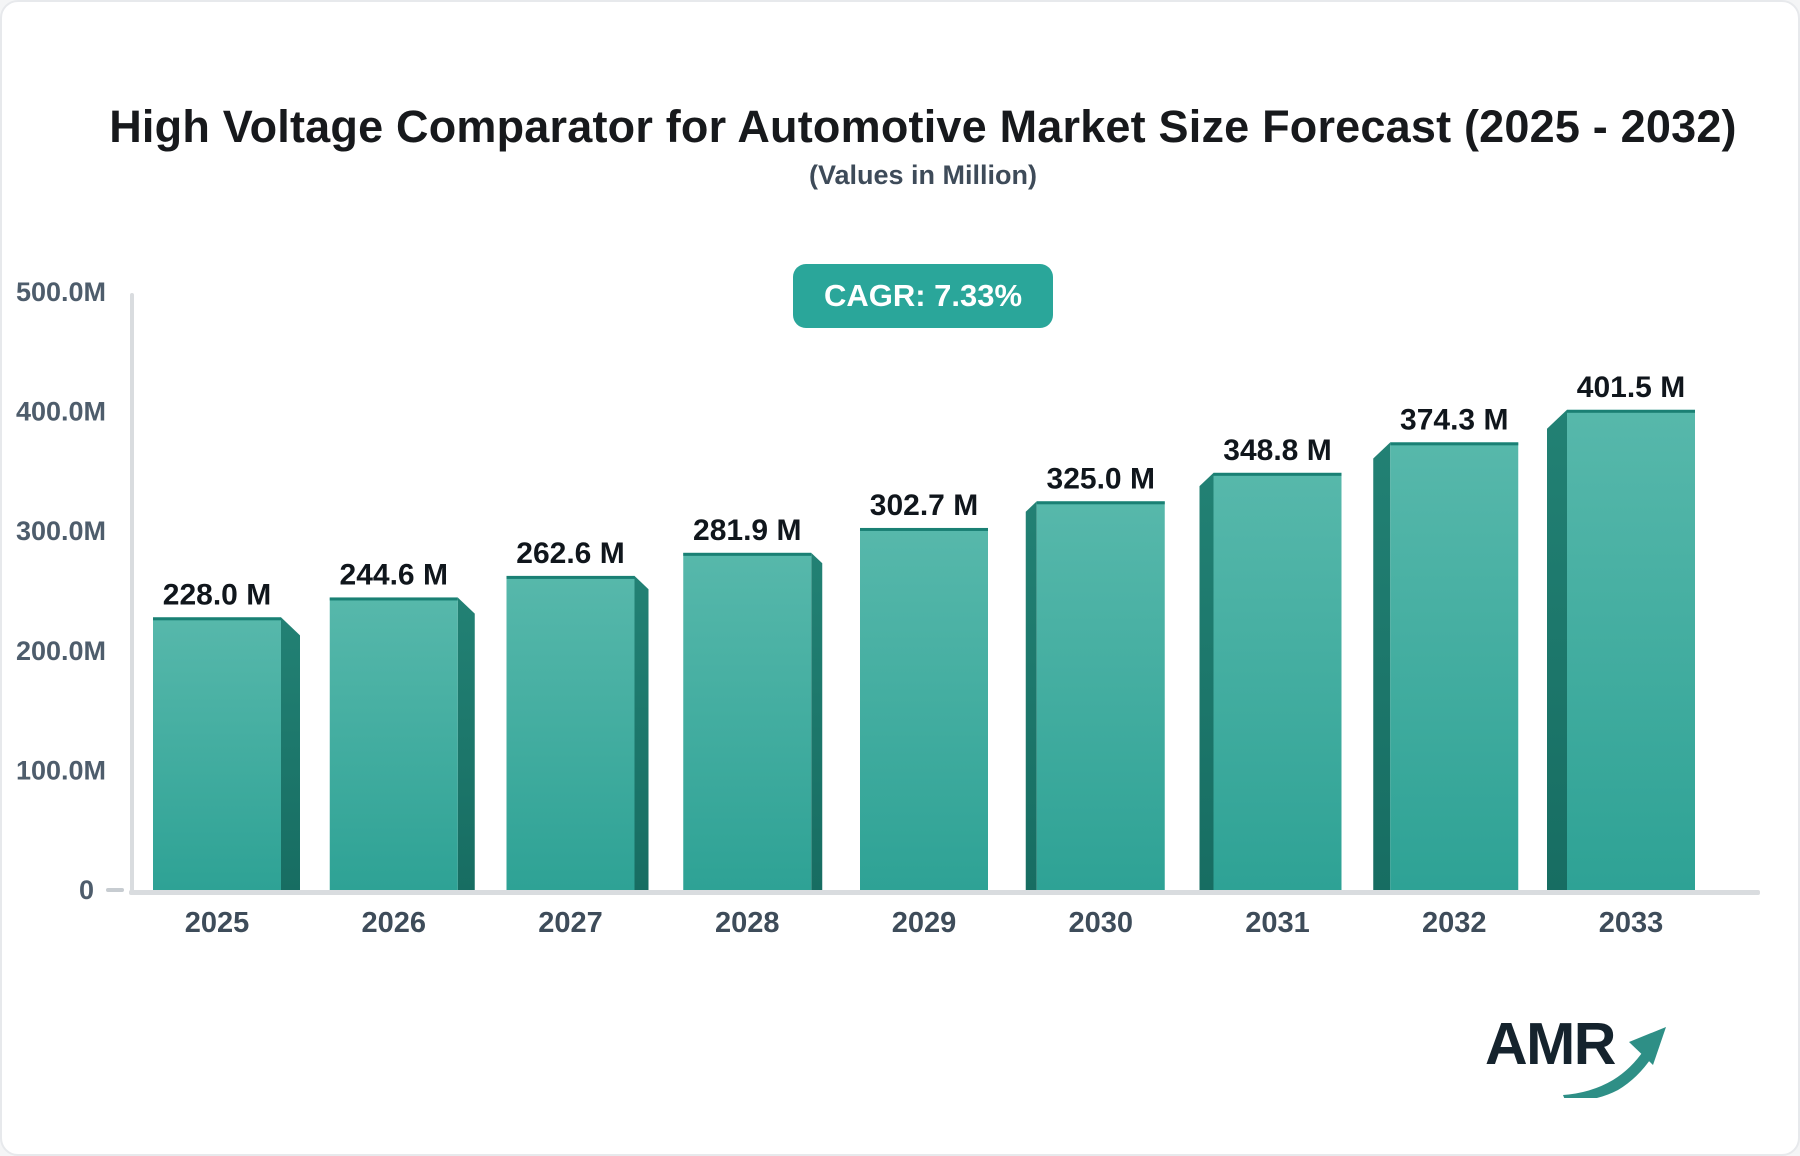  What do you see at coordinates (1550, 1044) in the screenshot?
I see `amr-logo-text: AMR` at bounding box center [1550, 1044].